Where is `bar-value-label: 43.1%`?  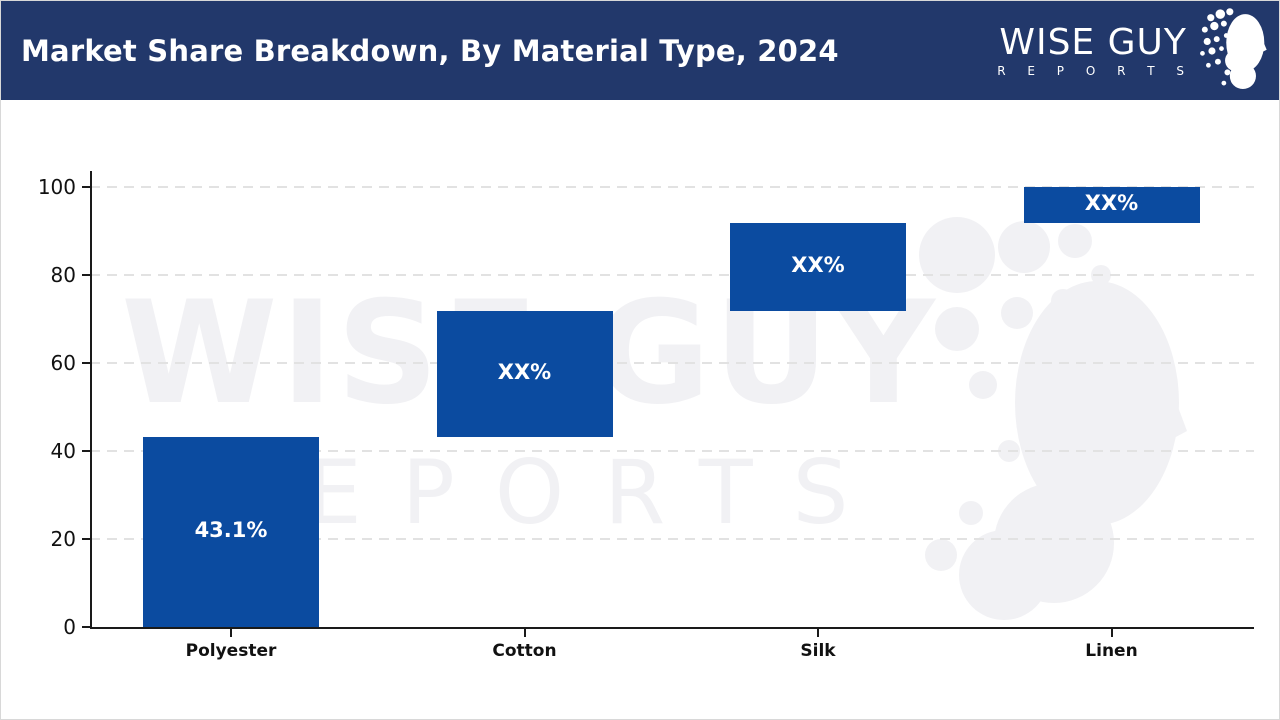
bar-value-label: 43.1% is located at coordinates (231, 530).